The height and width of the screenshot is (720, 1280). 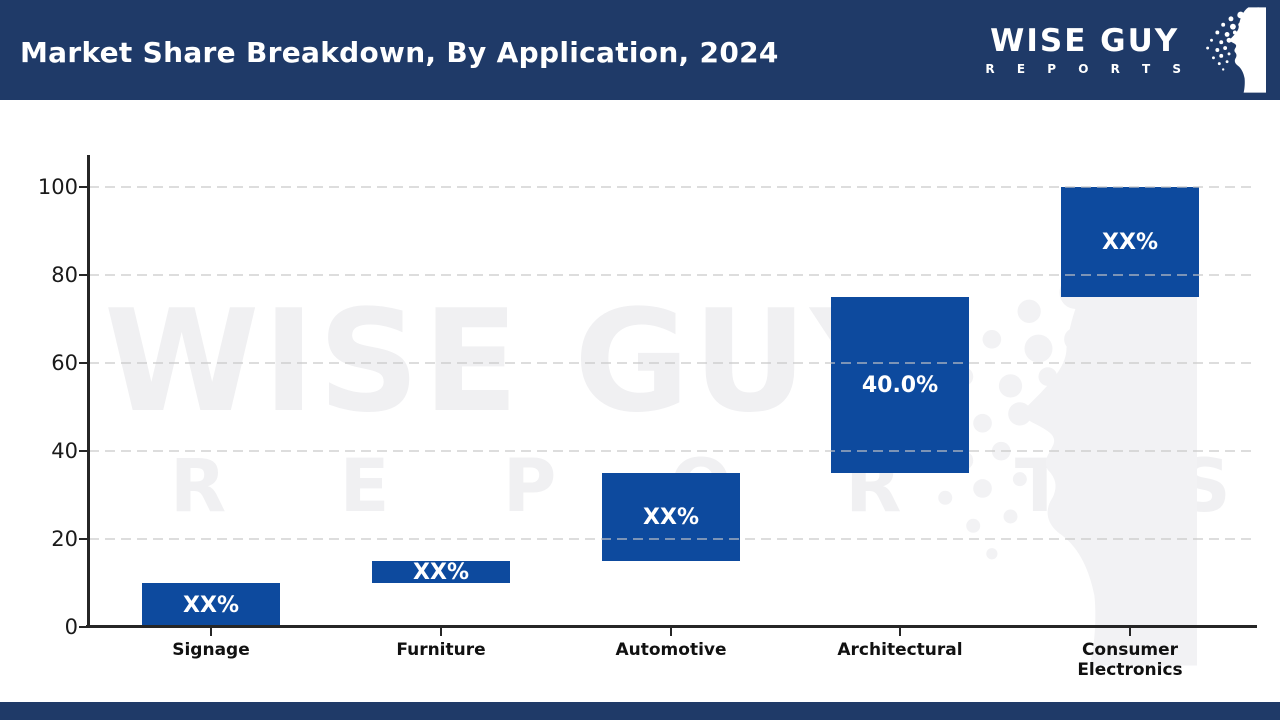 What do you see at coordinates (64, 363) in the screenshot?
I see `y-tick-label: 60` at bounding box center [64, 363].